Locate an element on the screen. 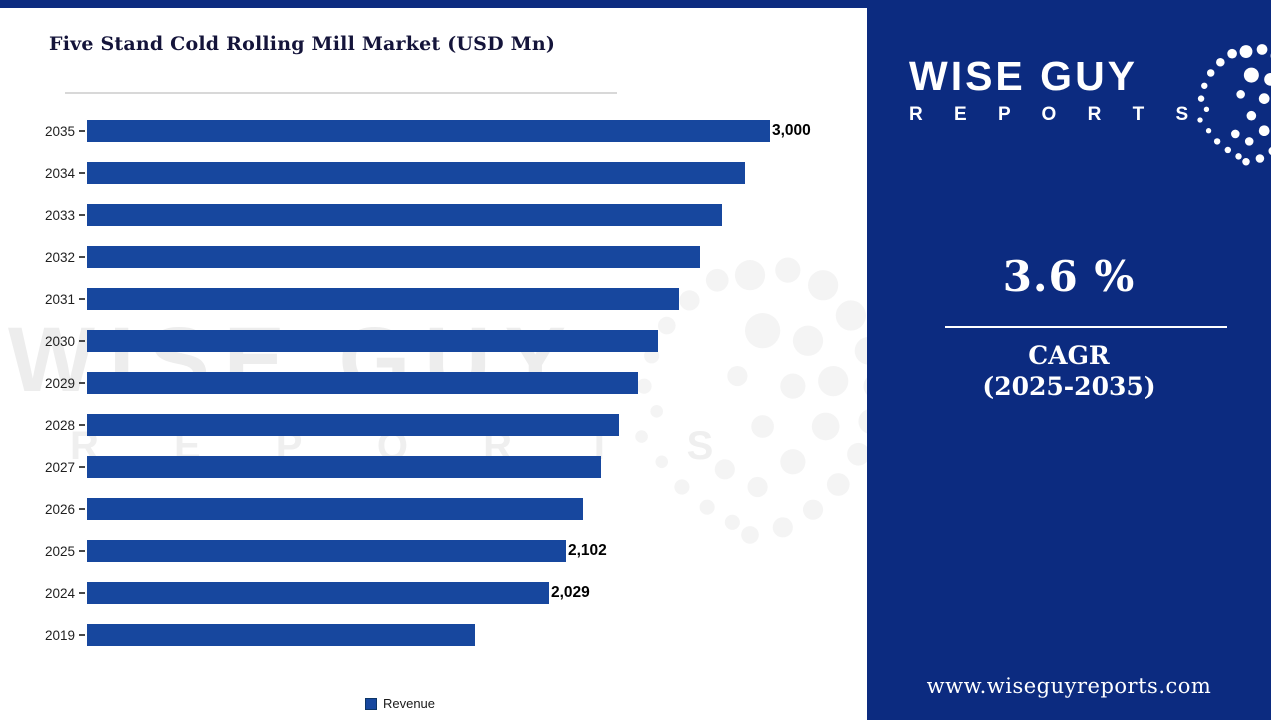  bar-row: 2027 is located at coordinates (433, 467).